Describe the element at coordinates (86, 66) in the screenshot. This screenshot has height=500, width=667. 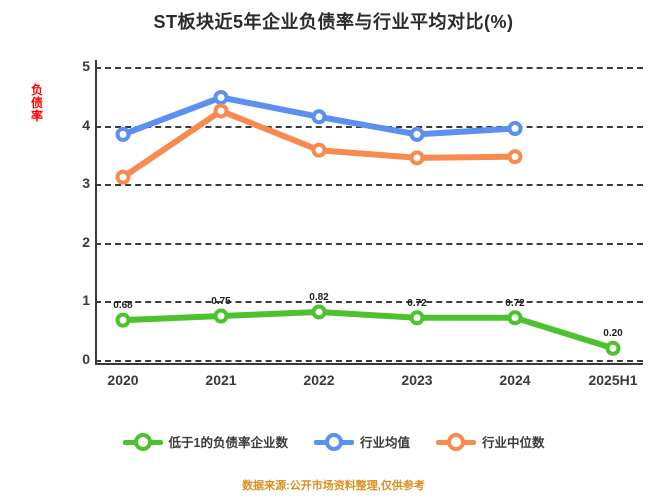
I see `y-tick-label: 5` at that location.